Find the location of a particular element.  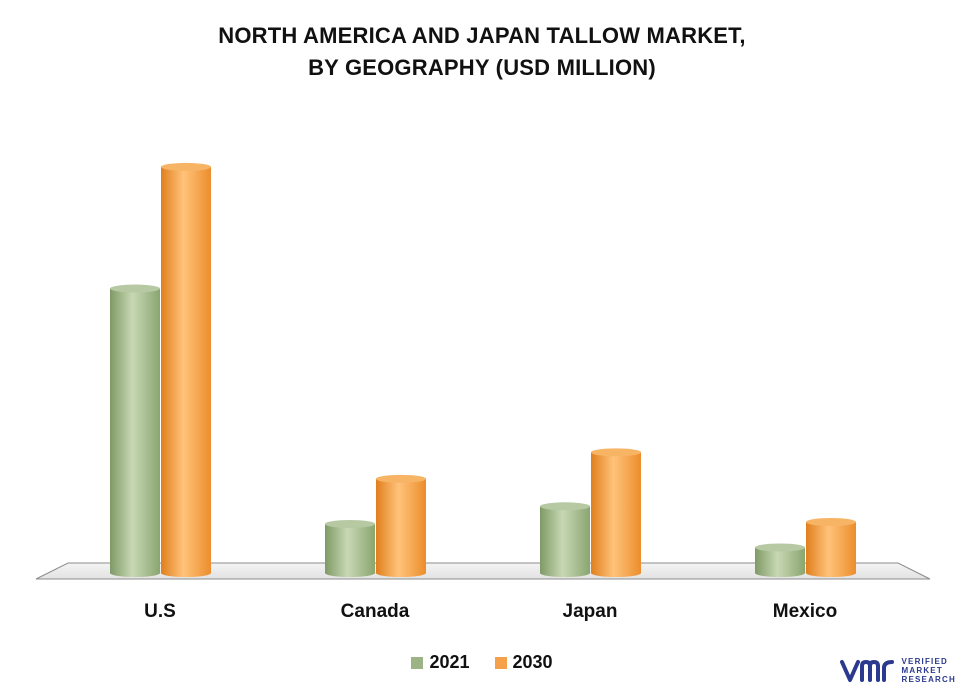

category-label-mexico: Mexico is located at coordinates (805, 611).